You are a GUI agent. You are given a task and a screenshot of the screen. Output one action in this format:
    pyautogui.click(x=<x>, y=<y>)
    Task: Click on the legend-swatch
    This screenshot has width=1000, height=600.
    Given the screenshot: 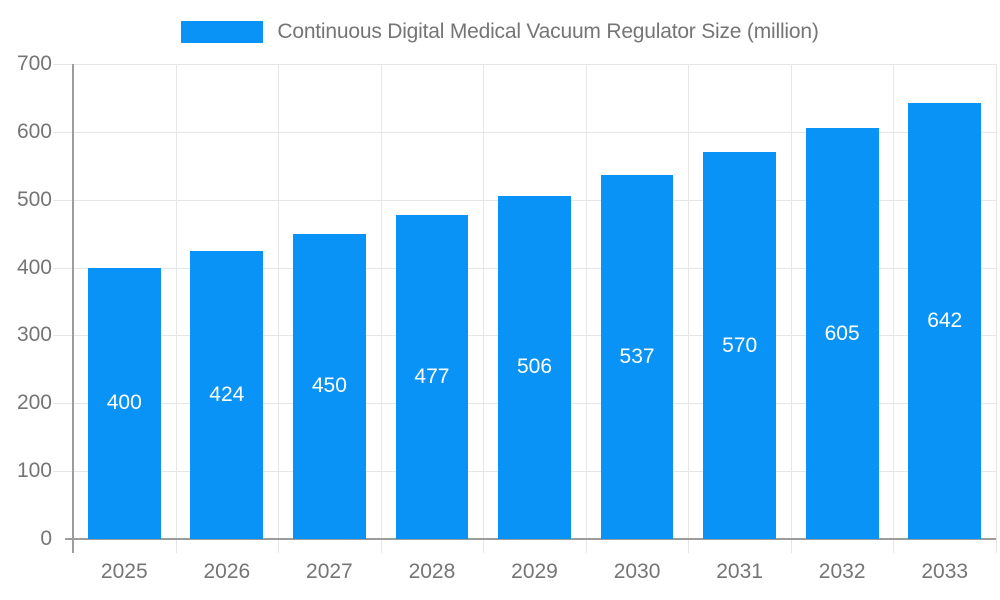 What is the action you would take?
    pyautogui.click(x=222, y=32)
    